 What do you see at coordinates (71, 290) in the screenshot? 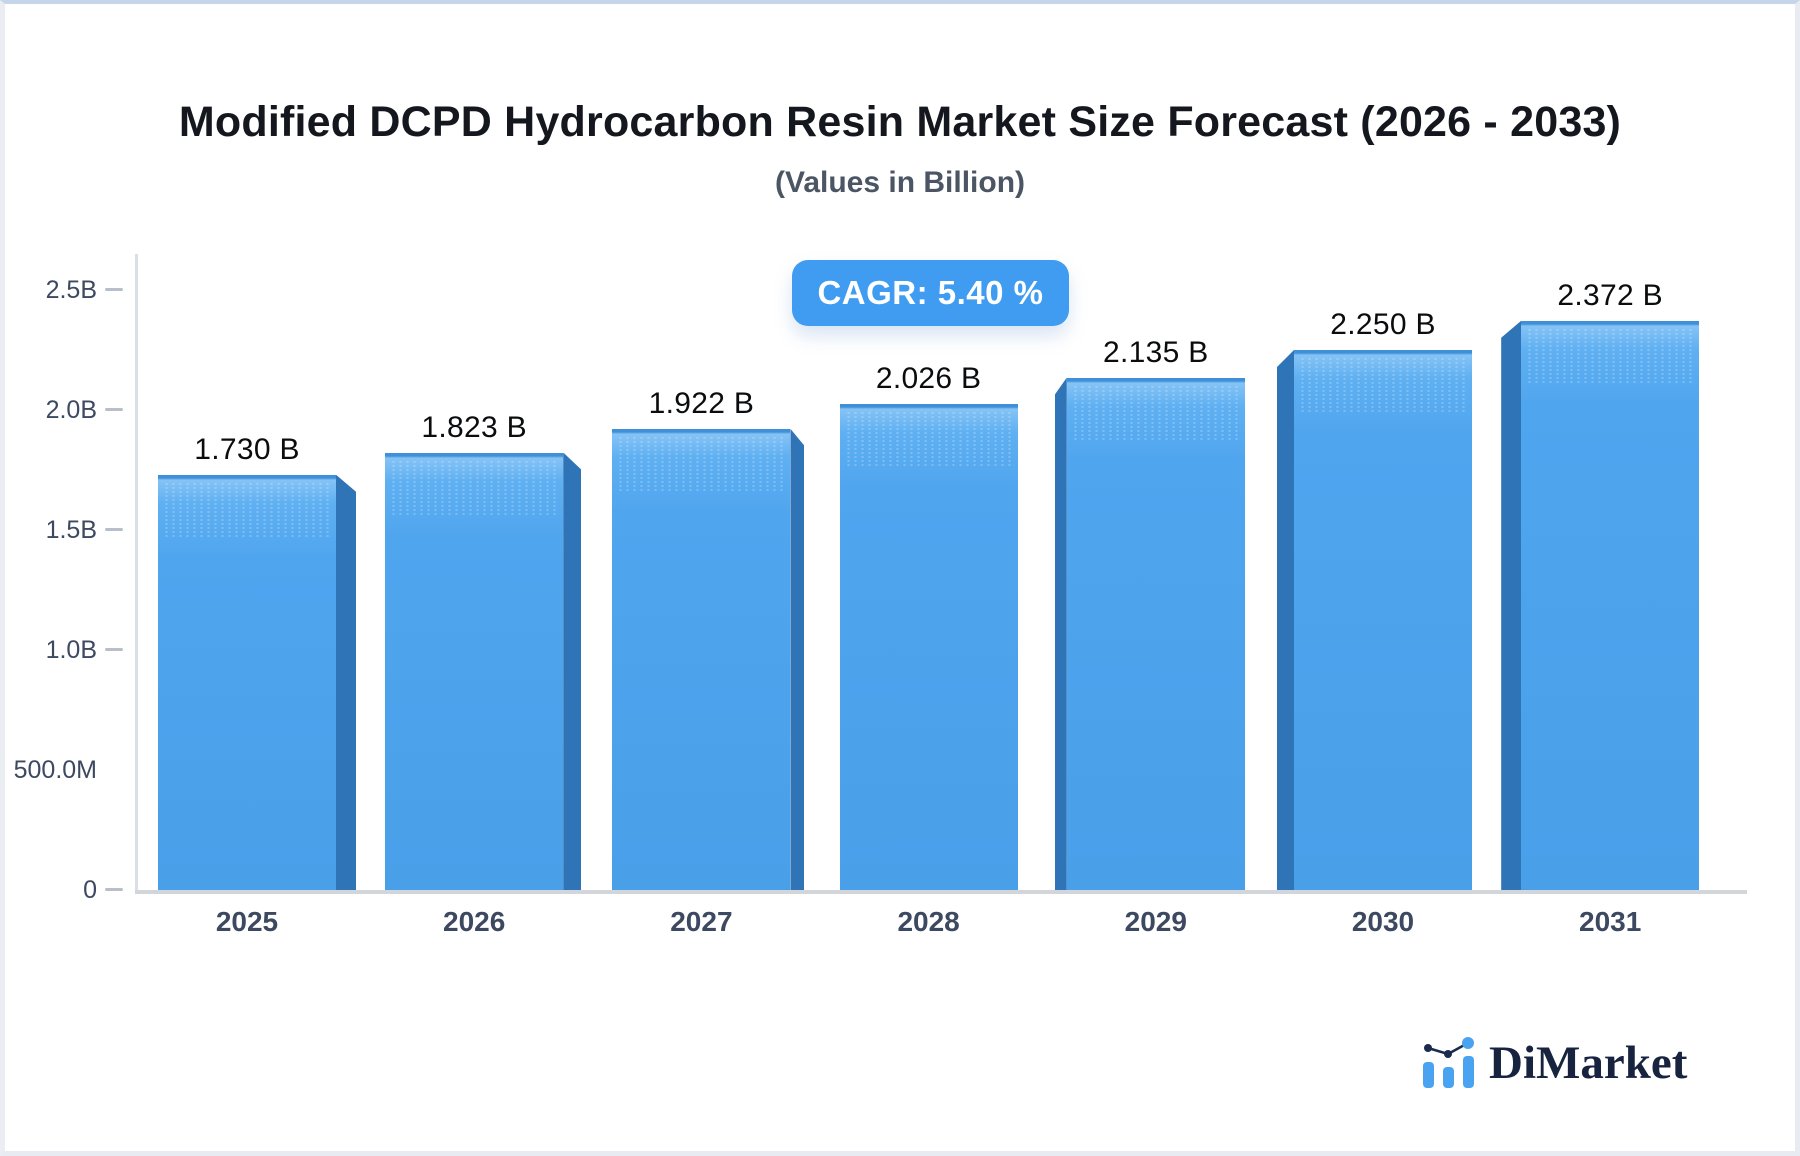
I see `y-axis-tick-label: 2.5B` at bounding box center [71, 290].